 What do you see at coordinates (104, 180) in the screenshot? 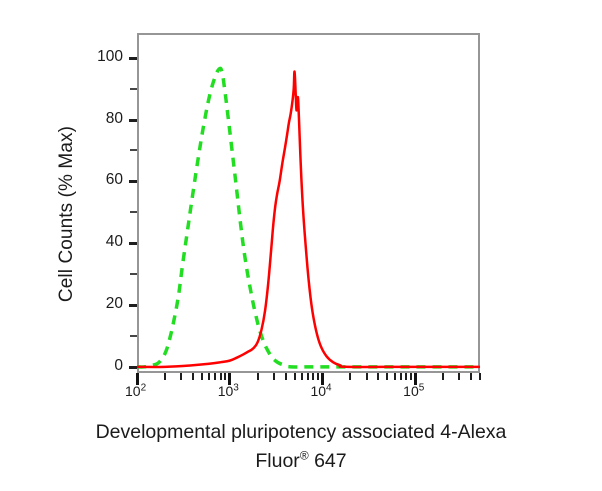
I see `y-tick-label-wrap: 60` at bounding box center [104, 180].